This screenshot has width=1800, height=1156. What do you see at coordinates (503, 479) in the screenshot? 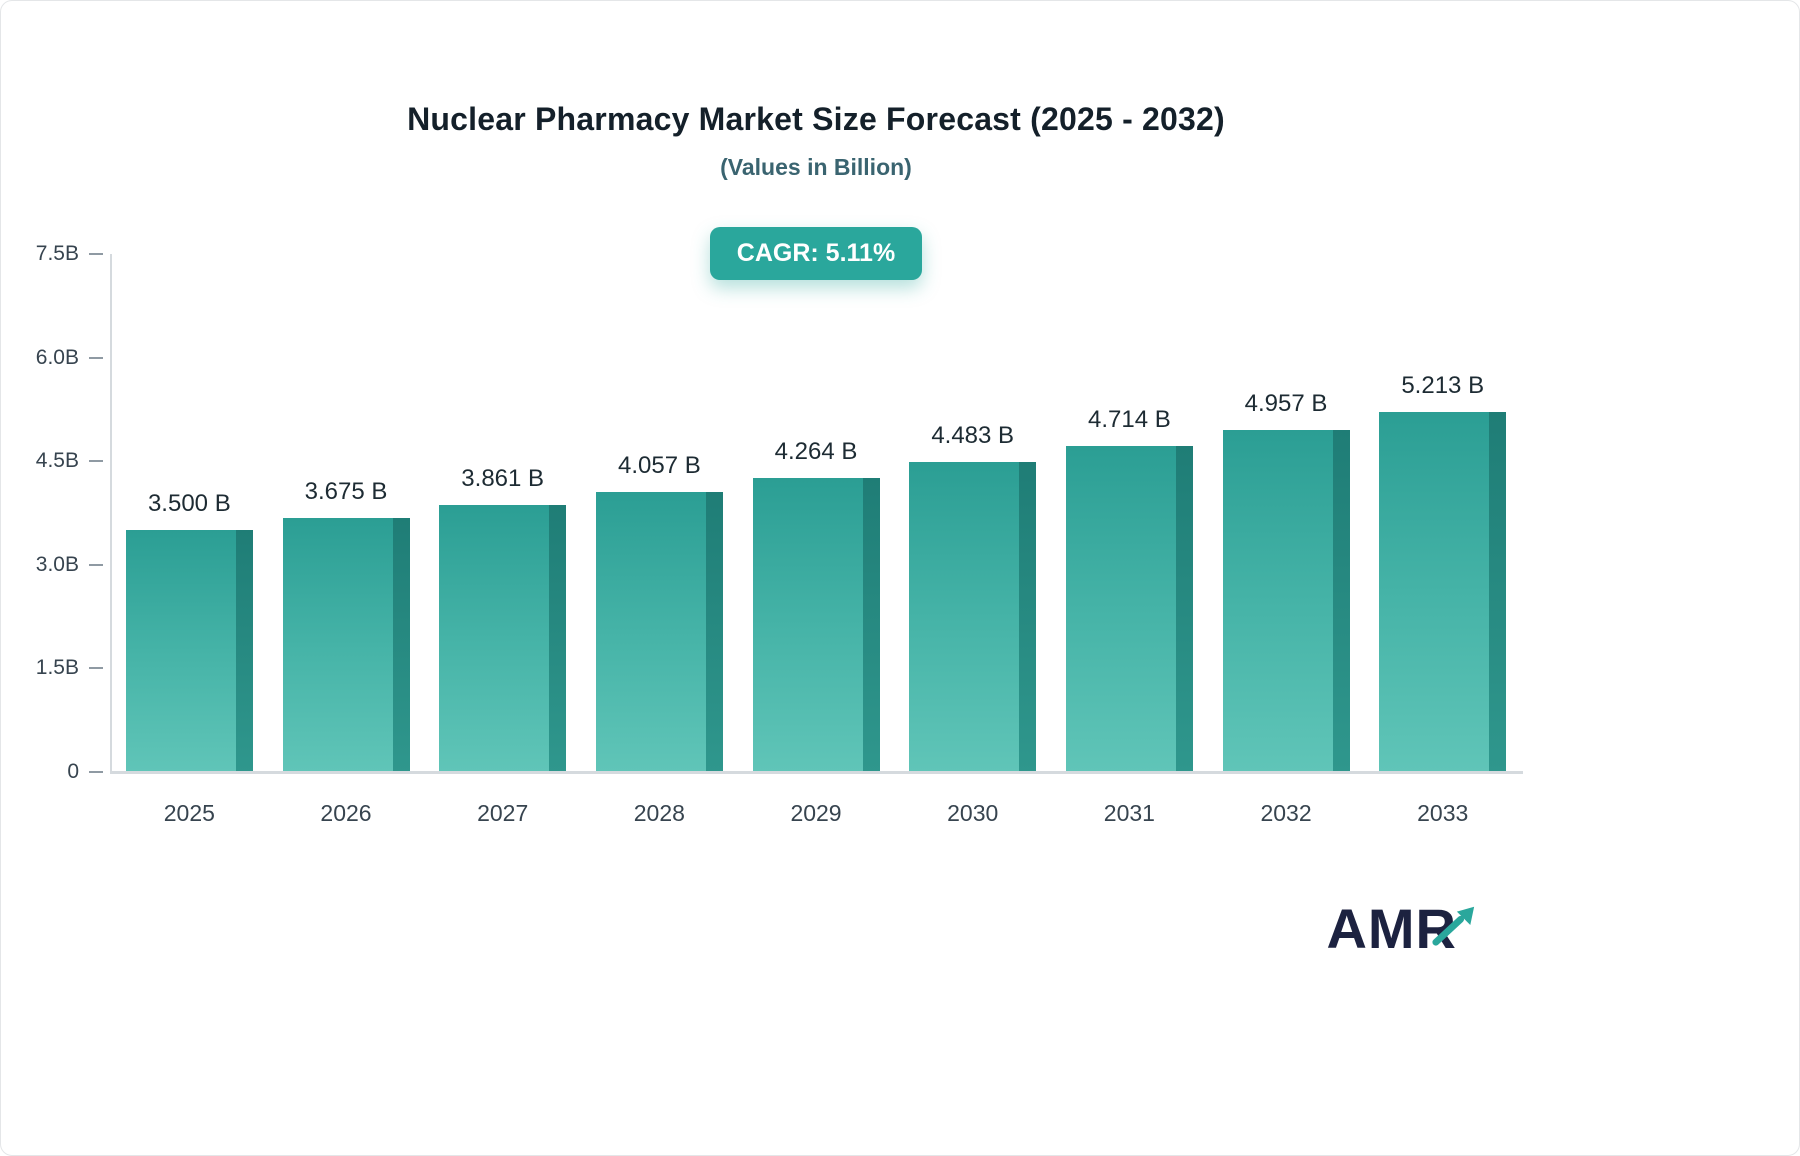
I see `bar-value-label: 3.861 B` at bounding box center [503, 479].